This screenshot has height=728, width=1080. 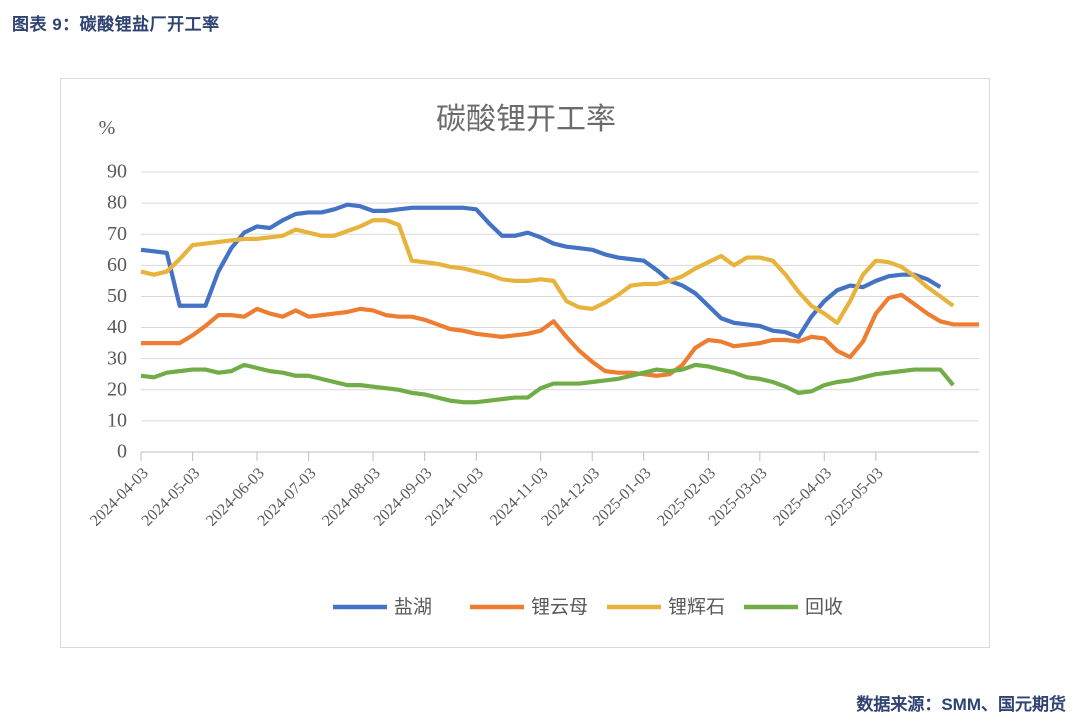 I want to click on y-axis-tick-label: 0, so click(x=122, y=452).